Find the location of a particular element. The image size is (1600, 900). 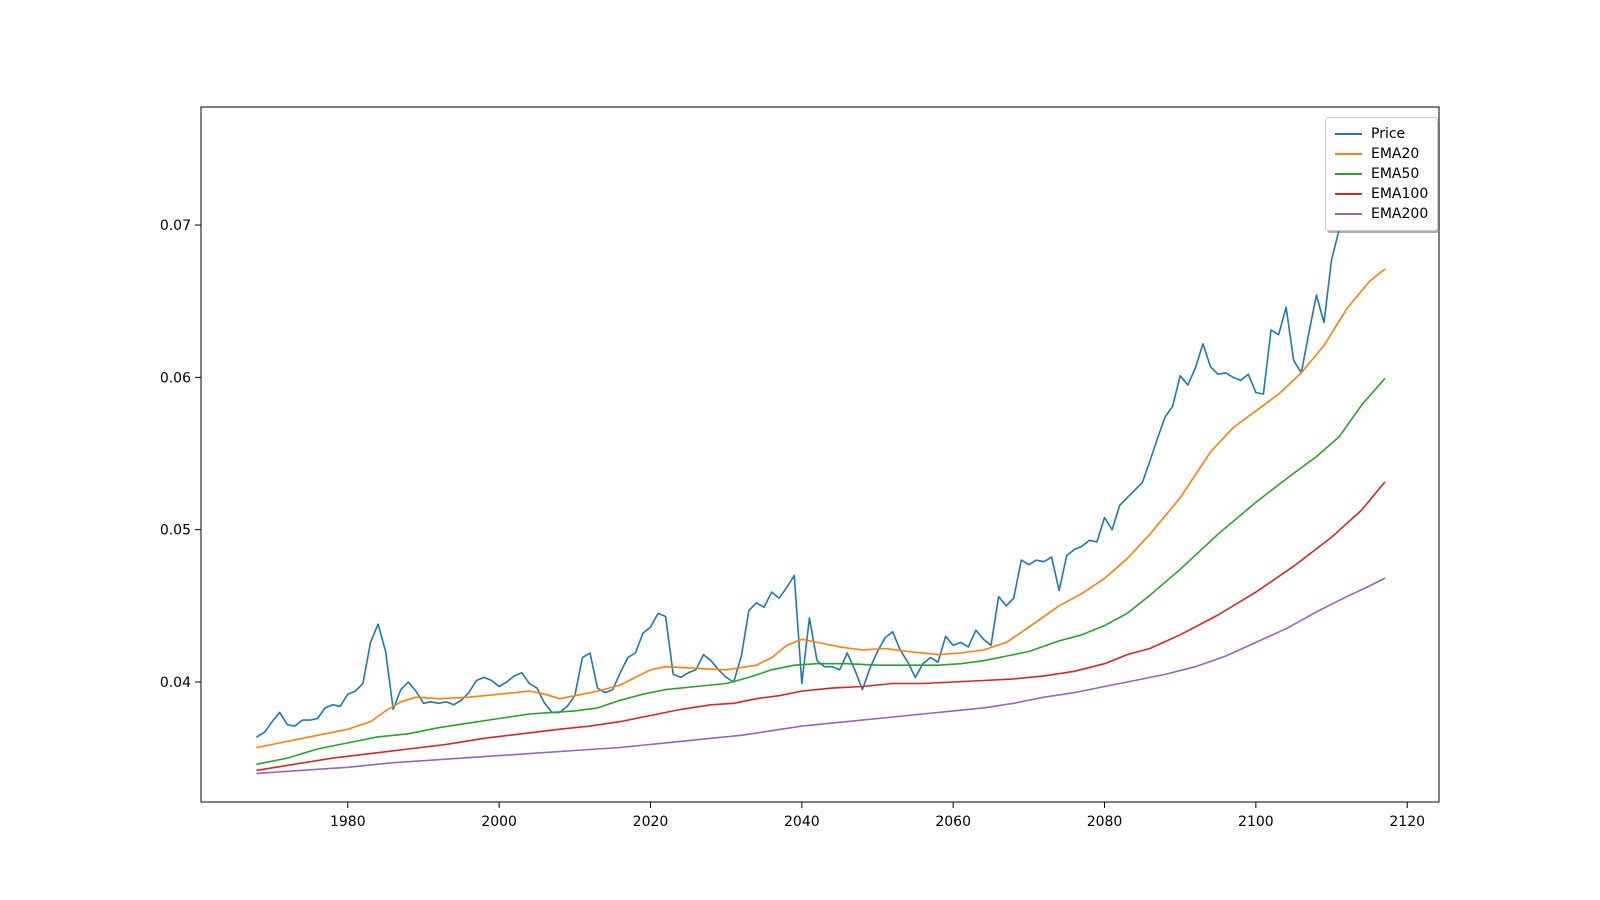

x-tick-label: 2080 is located at coordinates (1105, 822).